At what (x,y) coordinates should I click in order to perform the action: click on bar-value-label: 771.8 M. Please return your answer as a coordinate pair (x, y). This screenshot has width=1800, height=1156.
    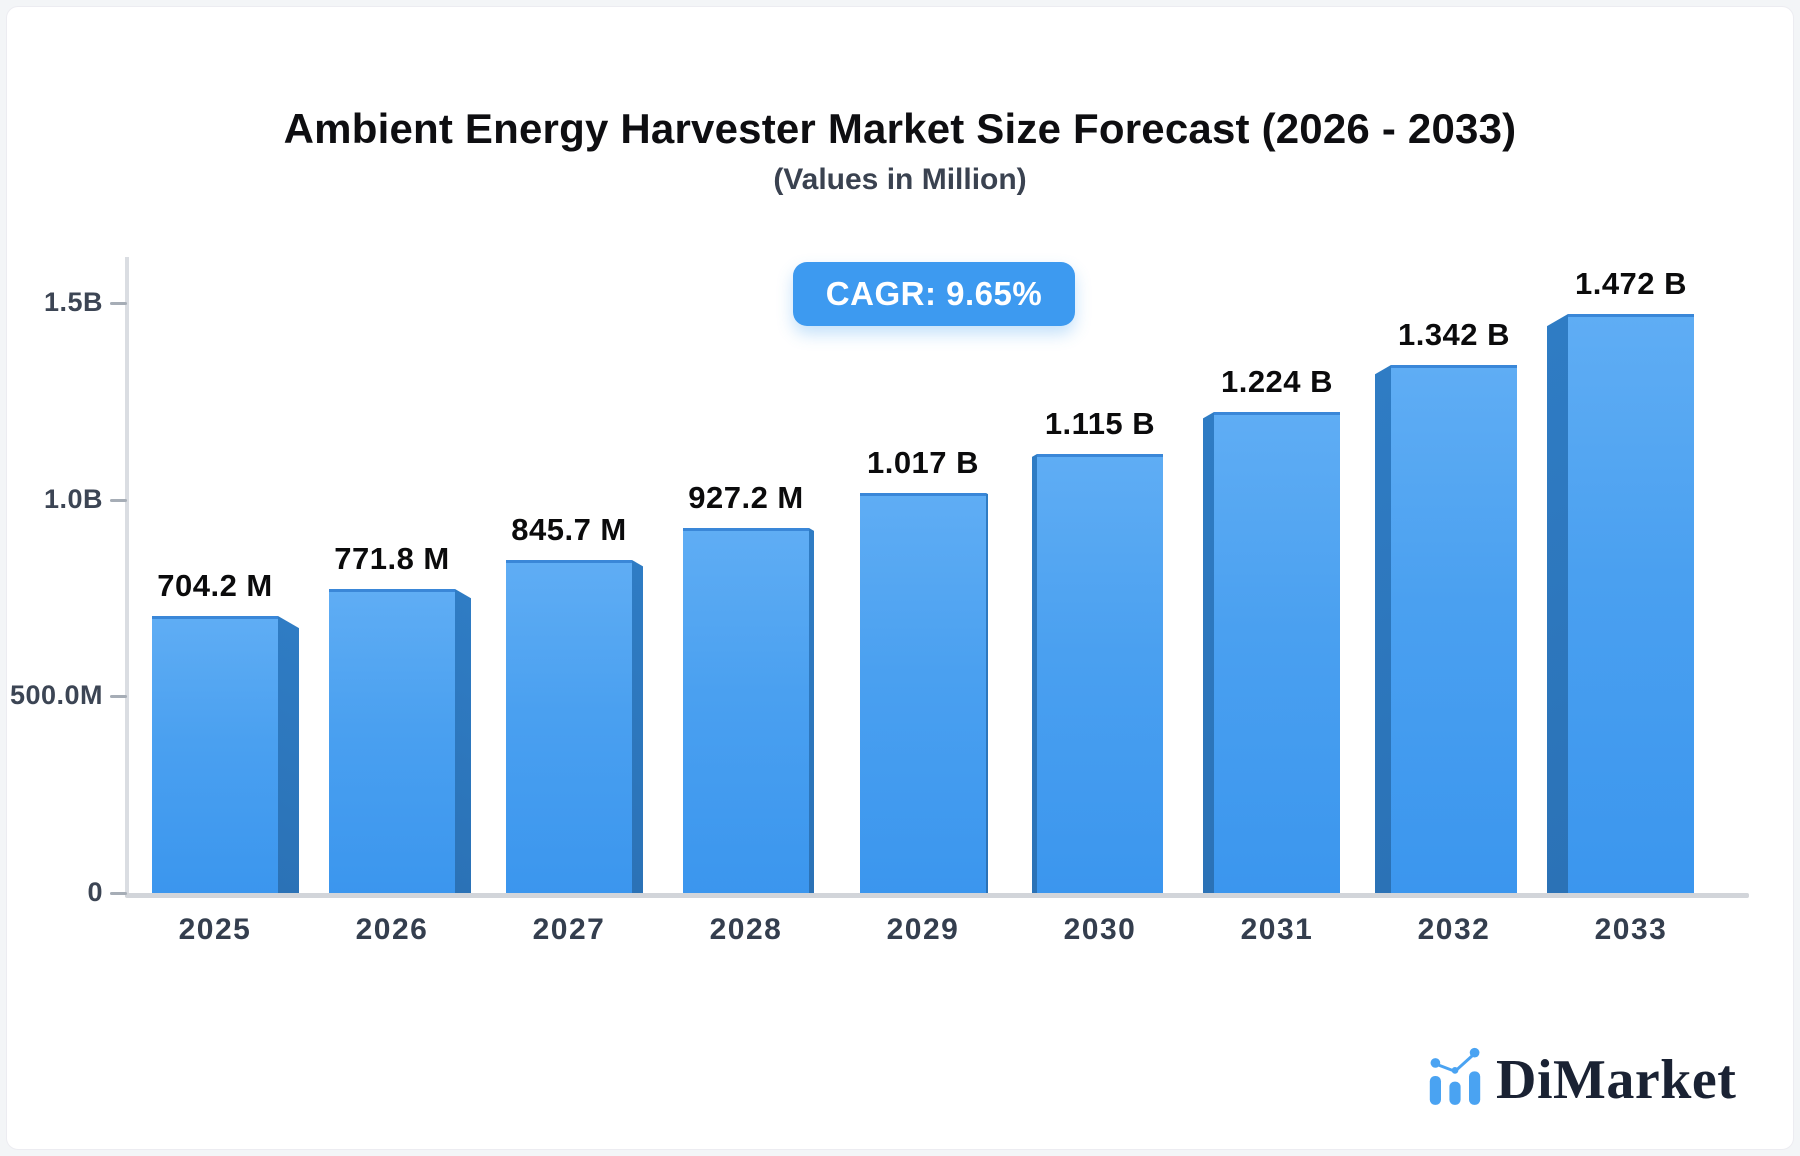
    Looking at the image, I should click on (392, 558).